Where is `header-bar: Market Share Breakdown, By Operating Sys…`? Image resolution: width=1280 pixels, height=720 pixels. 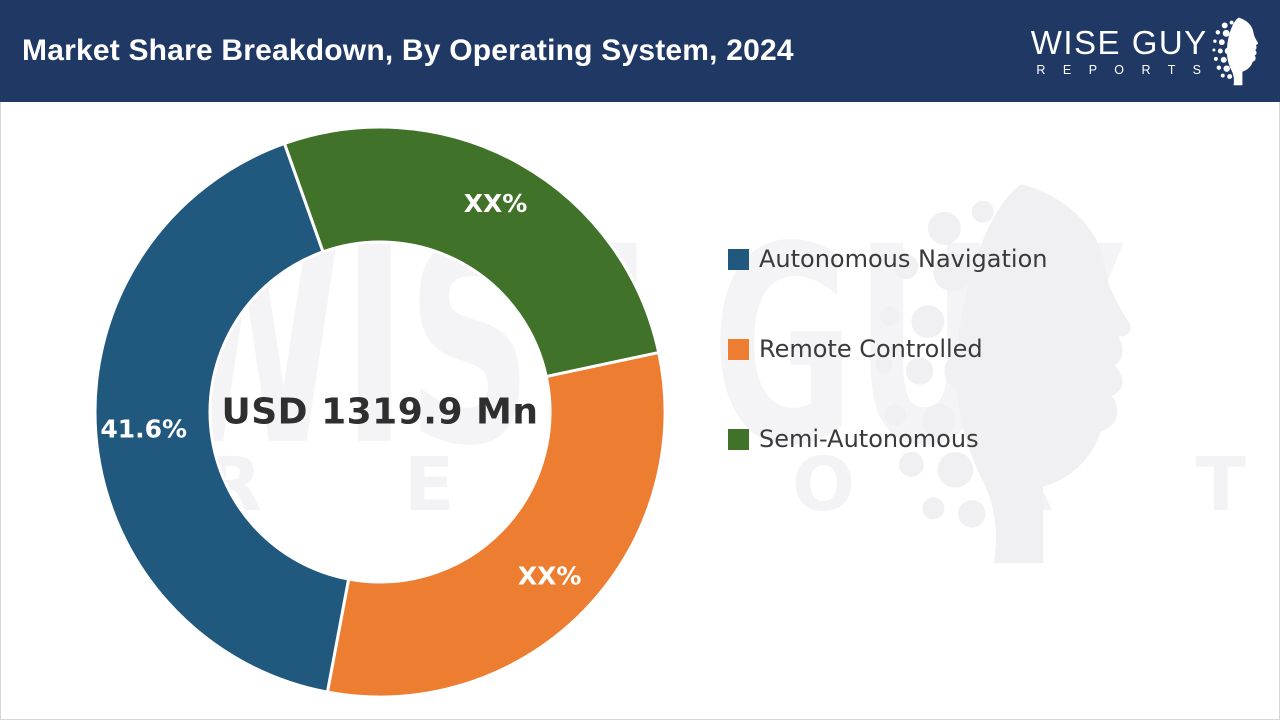 header-bar: Market Share Breakdown, By Operating Sys… is located at coordinates (640, 51).